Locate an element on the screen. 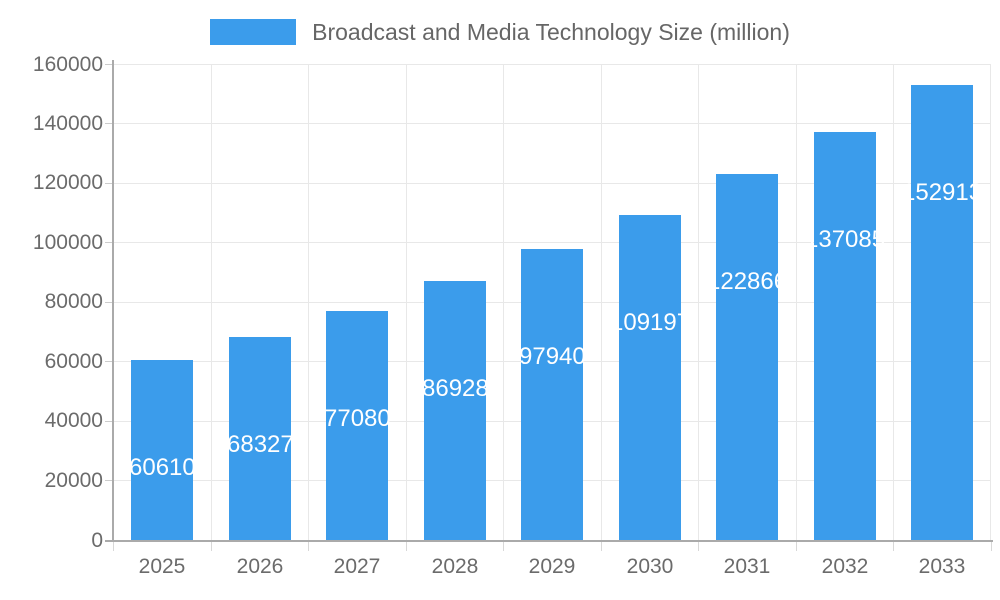  y-tick-label-120000: 120000 is located at coordinates (67, 182).